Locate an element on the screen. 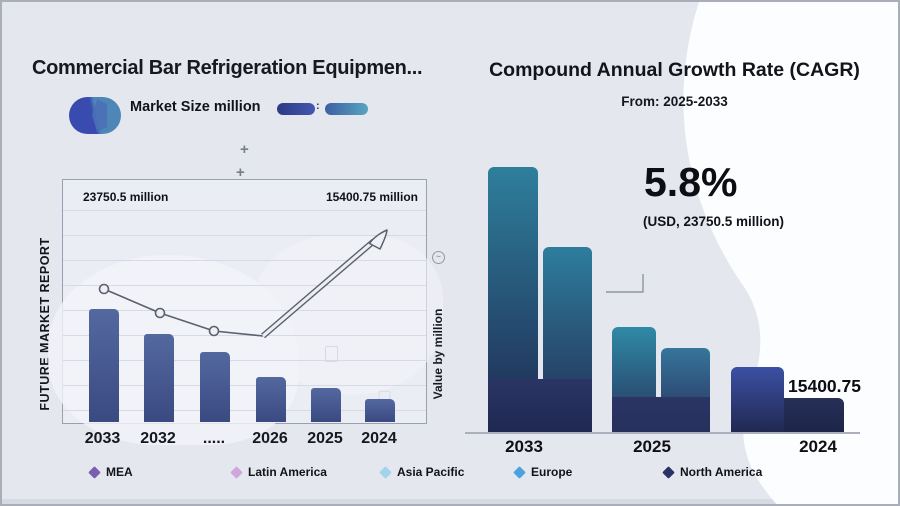  cagr-bar-base-2033 is located at coordinates (540, 406).